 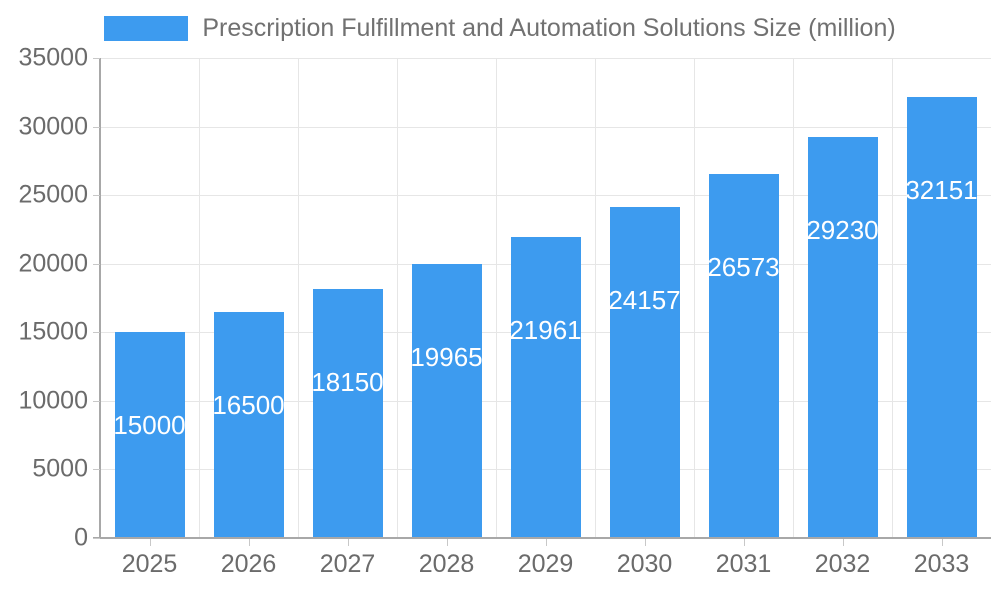 What do you see at coordinates (743, 564) in the screenshot?
I see `x-axis-label: 2031` at bounding box center [743, 564].